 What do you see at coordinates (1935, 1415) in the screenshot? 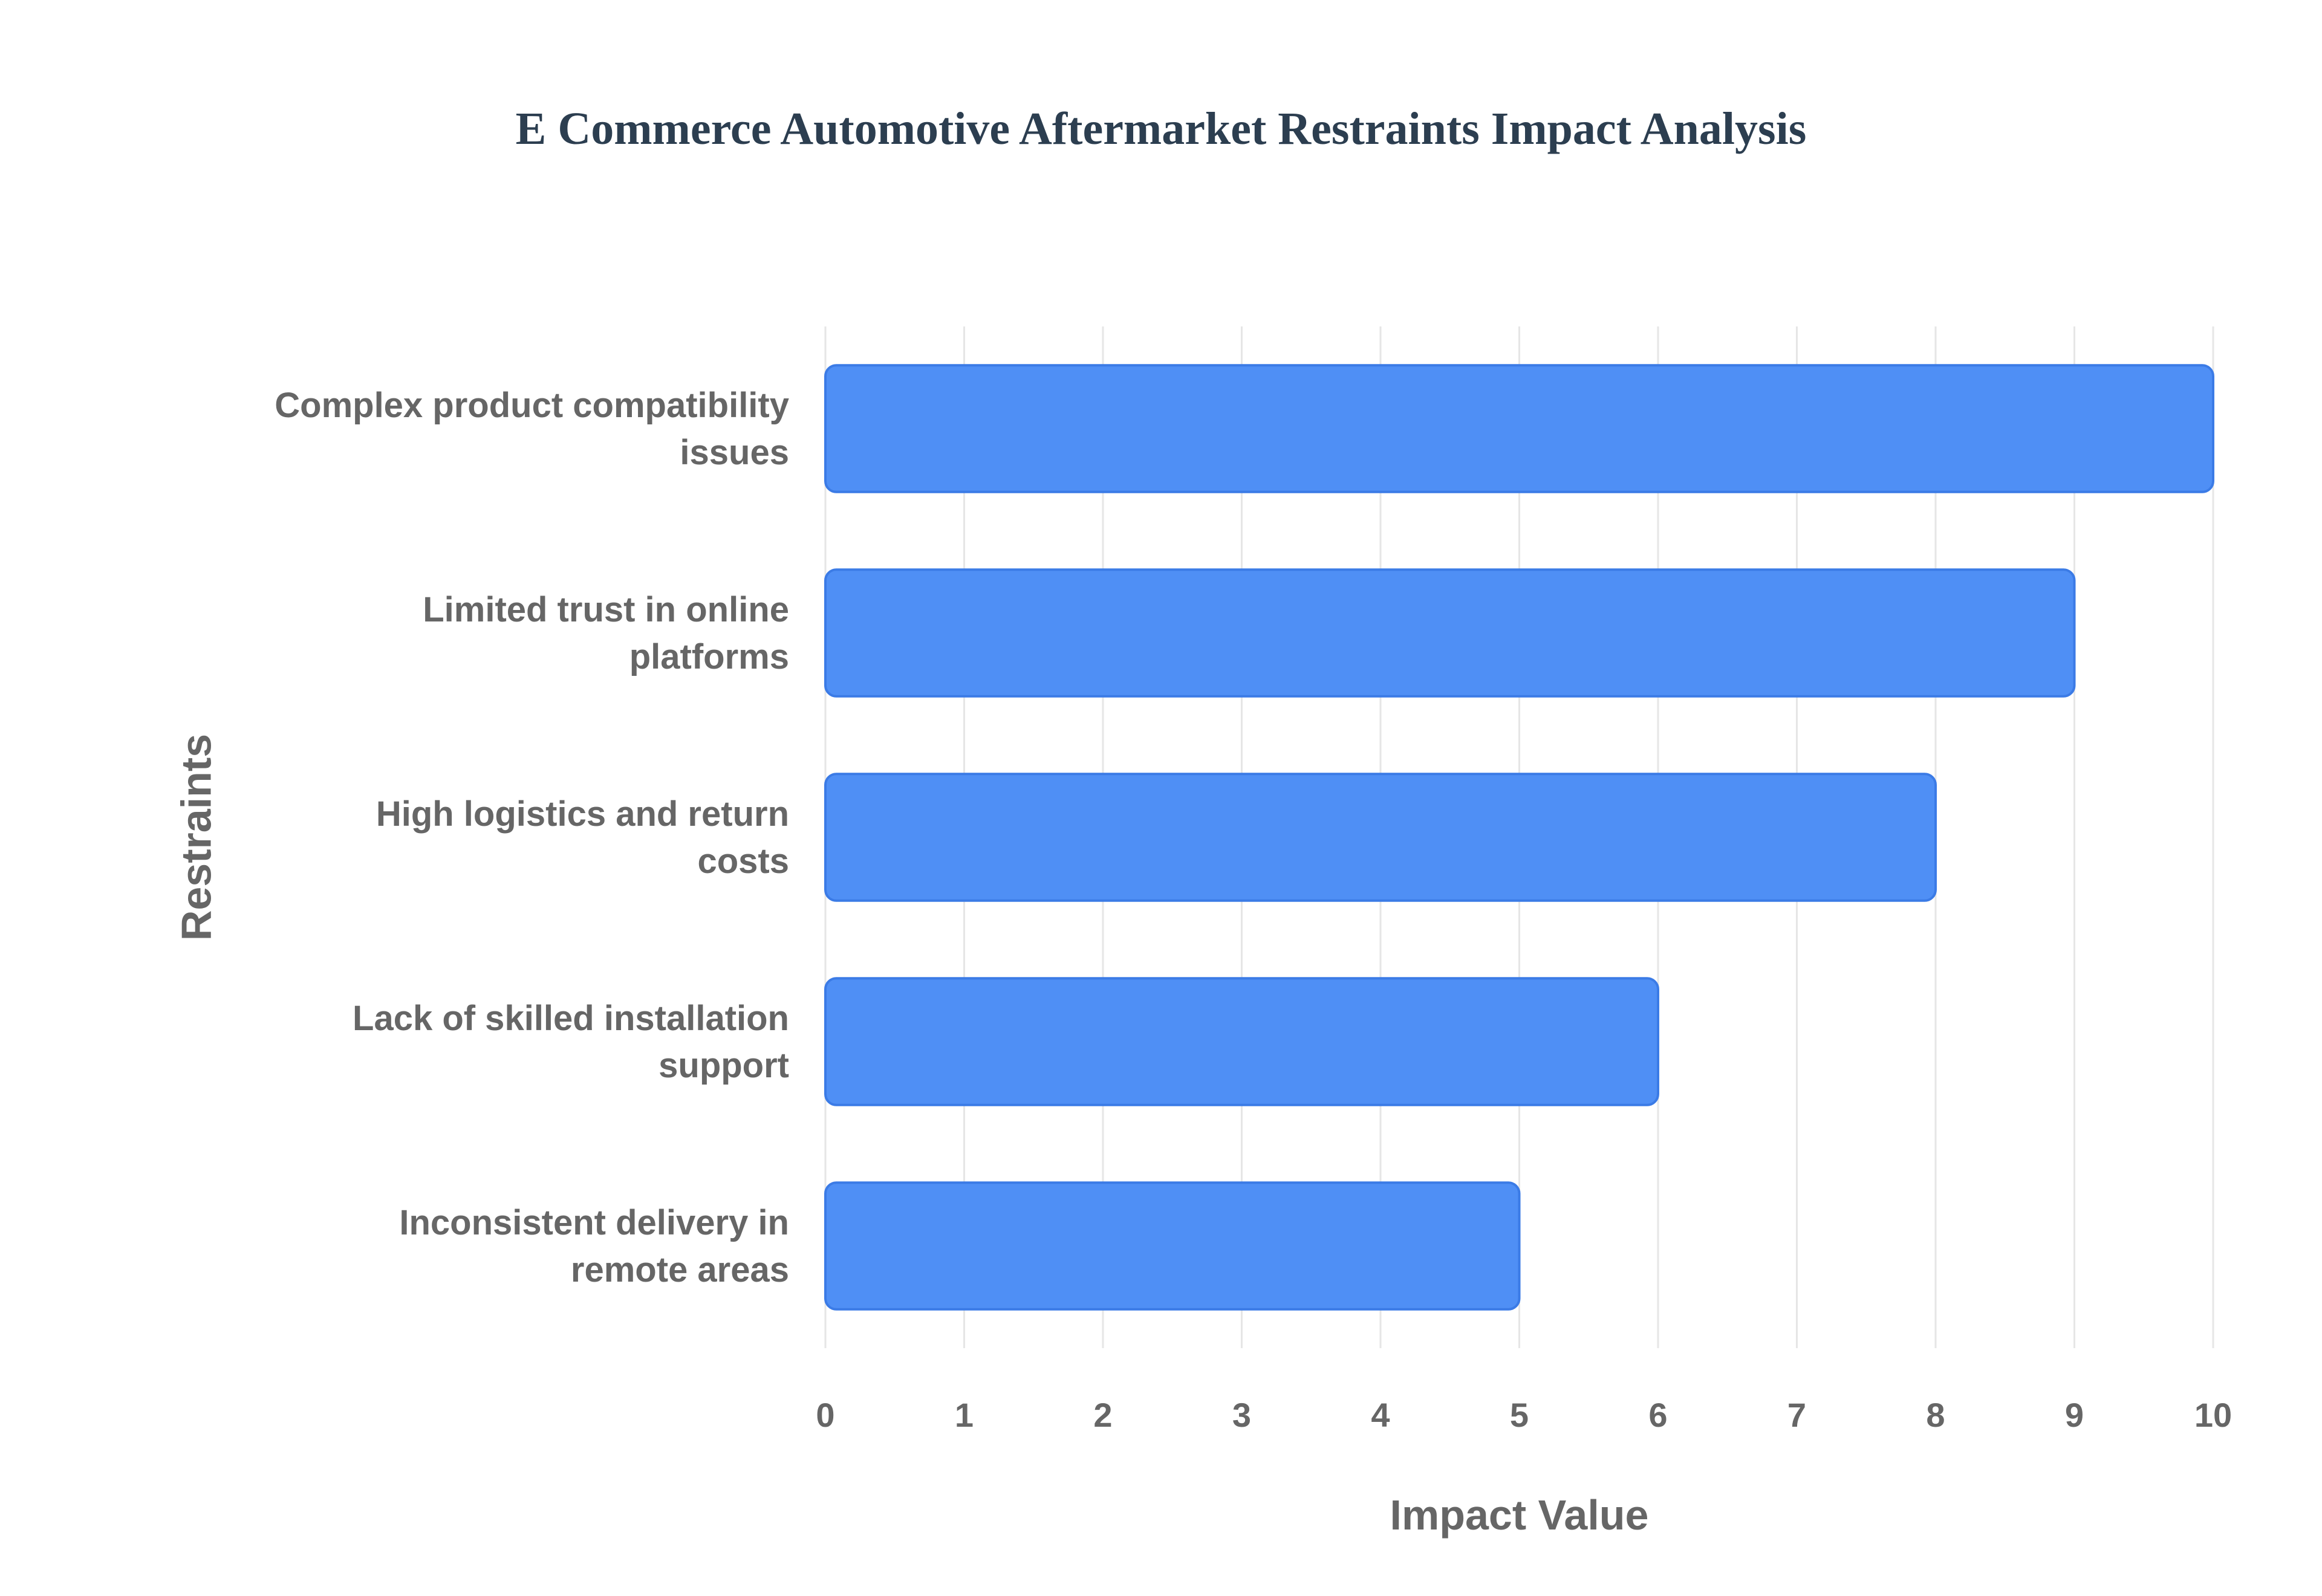
I see `x-tick-label: 8` at bounding box center [1935, 1415].